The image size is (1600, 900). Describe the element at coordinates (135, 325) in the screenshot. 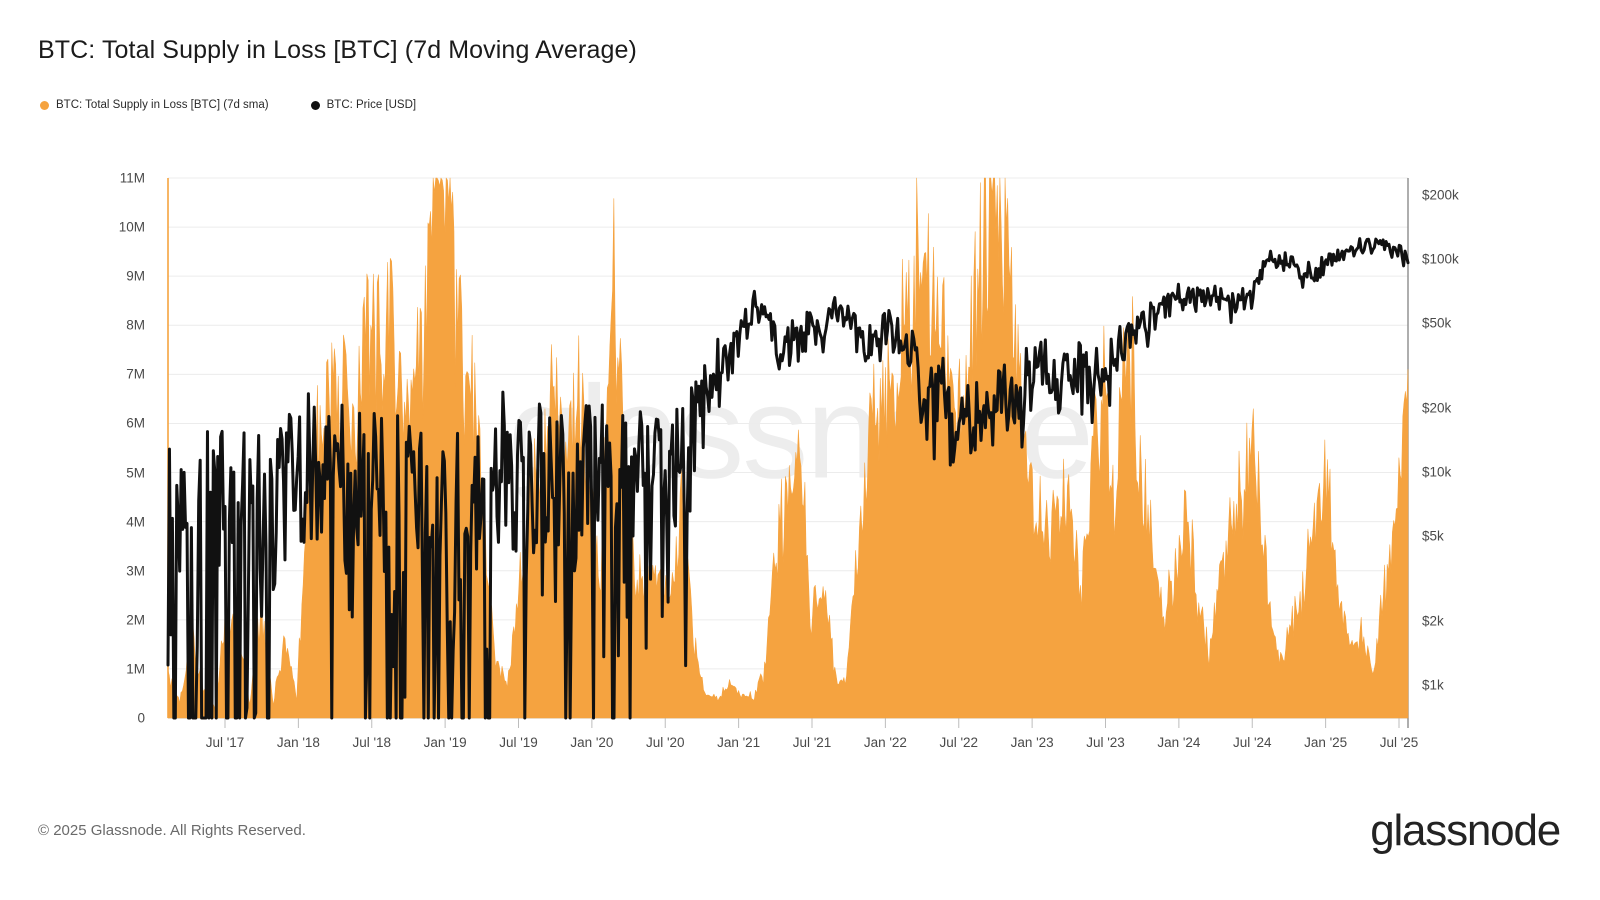

I see `y-axis-left-tick: 8M` at that location.